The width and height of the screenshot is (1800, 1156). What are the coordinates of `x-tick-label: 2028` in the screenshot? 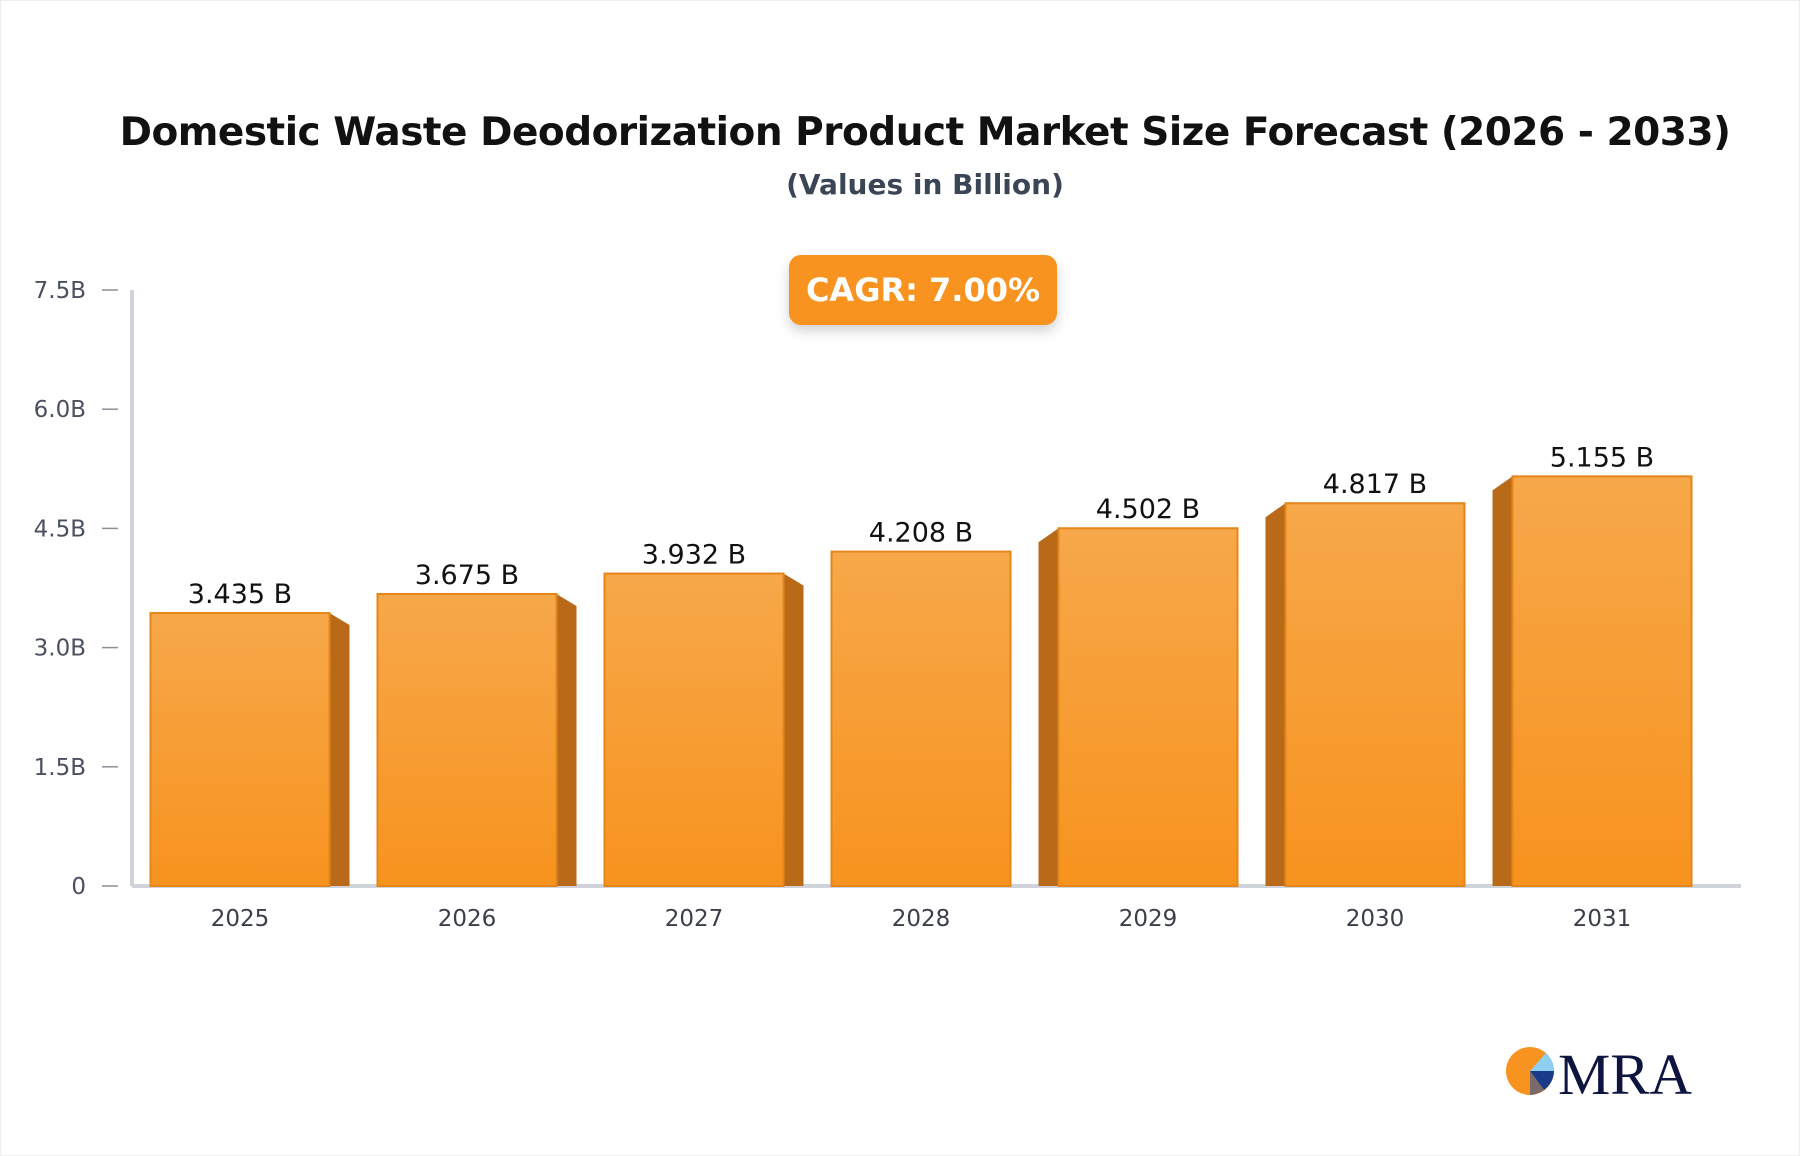 It's located at (921, 919).